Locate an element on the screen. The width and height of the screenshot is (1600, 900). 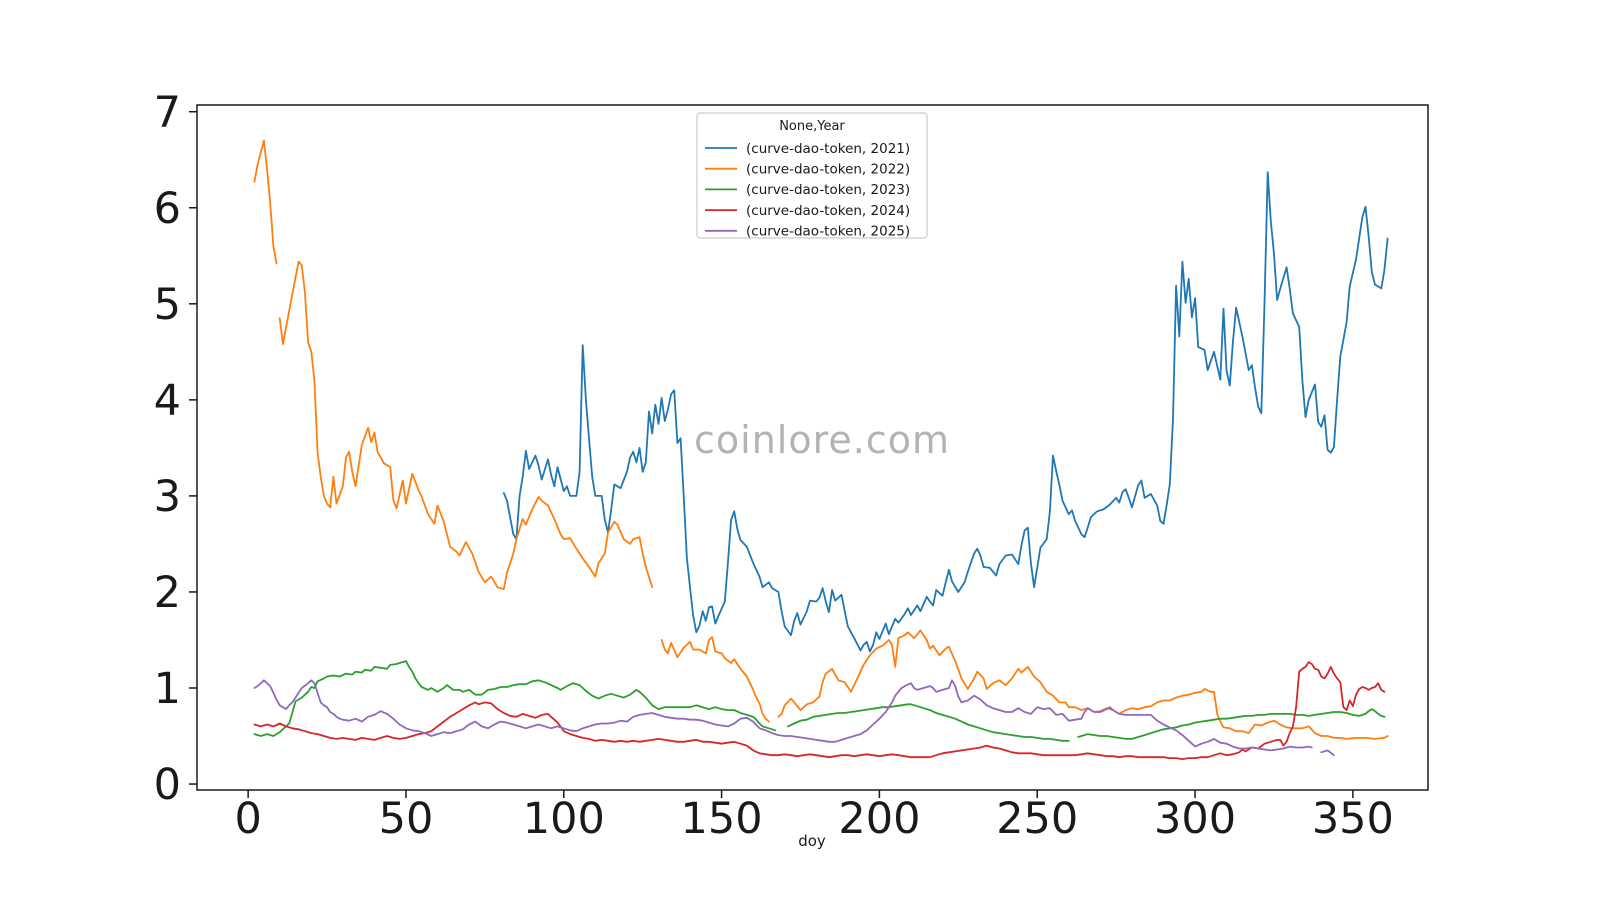
series-line-2024 is located at coordinates (819, 710).